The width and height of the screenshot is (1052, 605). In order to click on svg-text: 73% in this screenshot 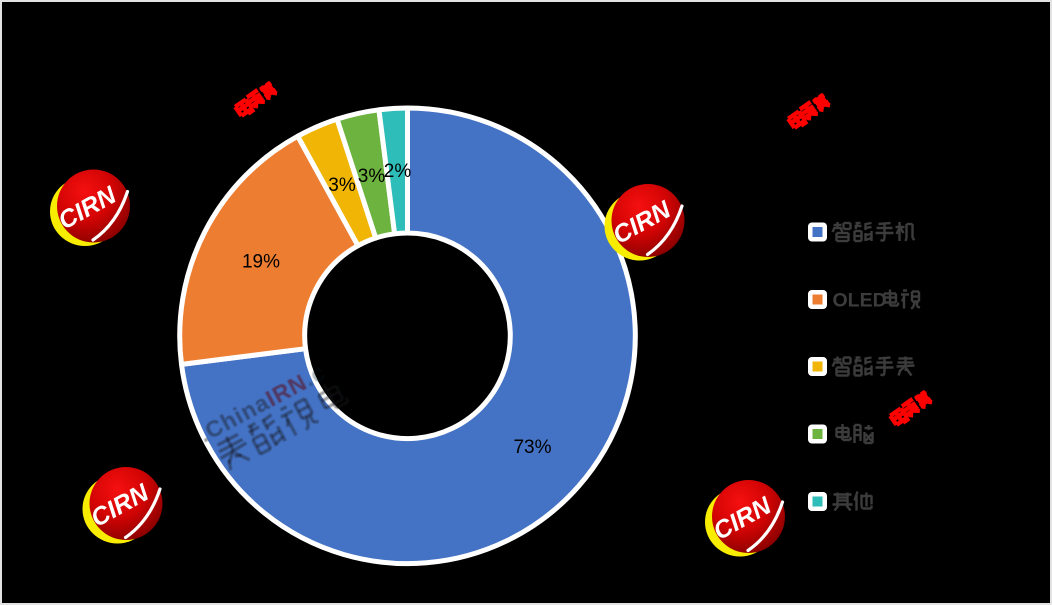, I will do `click(532, 447)`.